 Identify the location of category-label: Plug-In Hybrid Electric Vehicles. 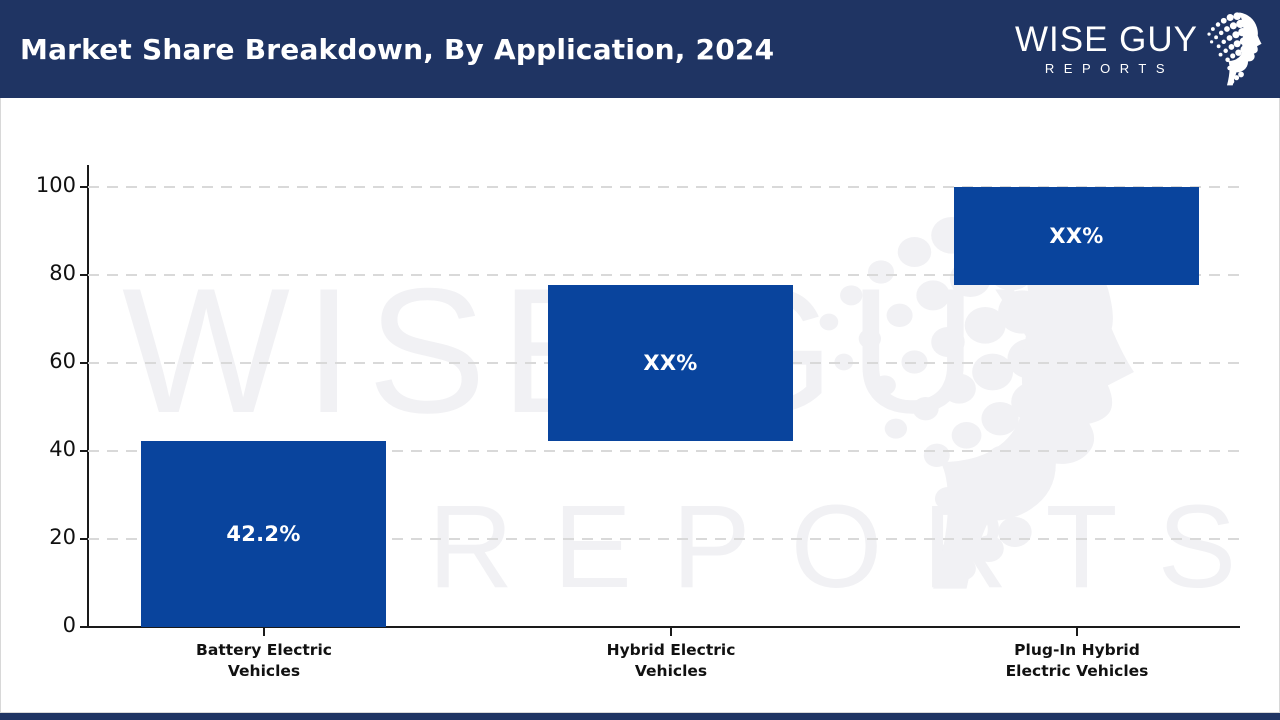
(1077, 661).